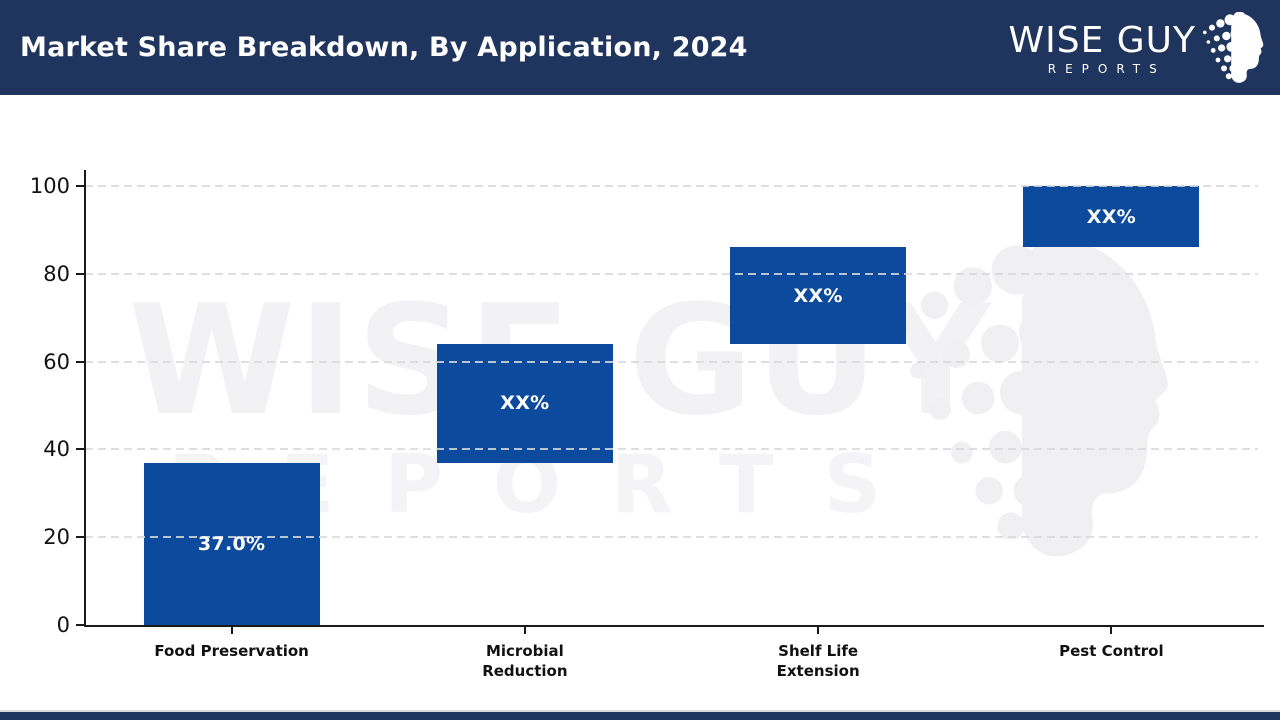  I want to click on y-tick-label: 20, so click(56, 537).